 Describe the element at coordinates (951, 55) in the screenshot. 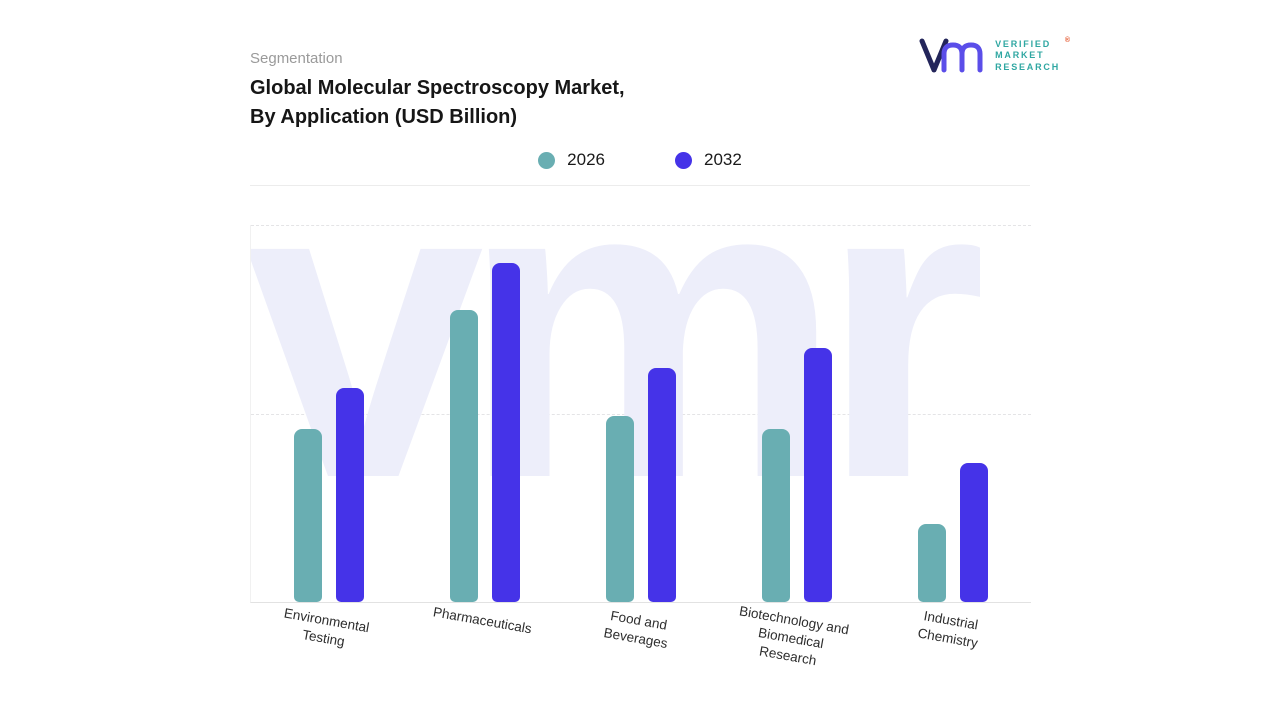

I see `vmr-logo-mark-icon` at that location.